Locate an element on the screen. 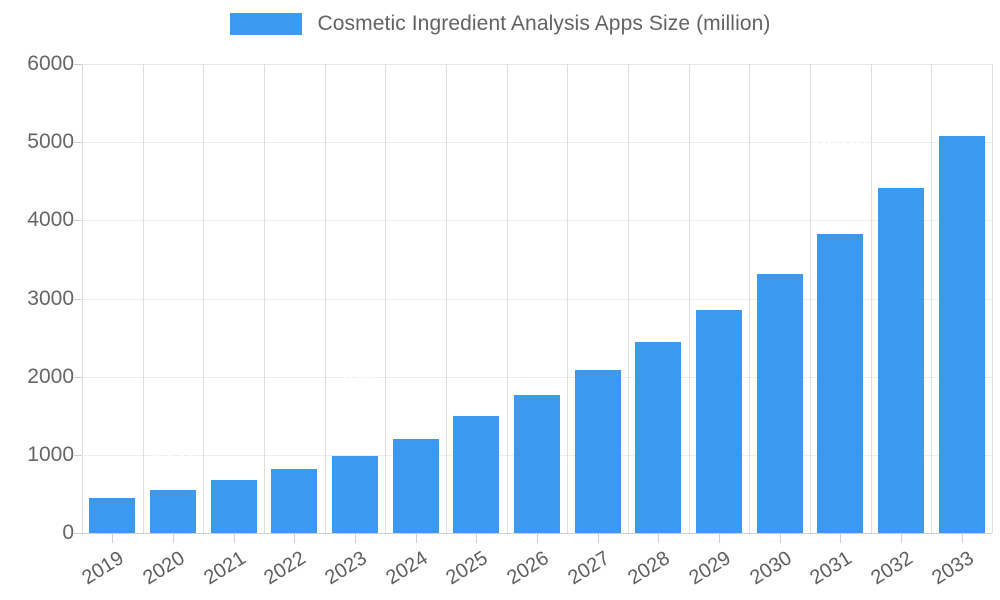  x-axis-tick-label: 2024 is located at coordinates (406, 568).